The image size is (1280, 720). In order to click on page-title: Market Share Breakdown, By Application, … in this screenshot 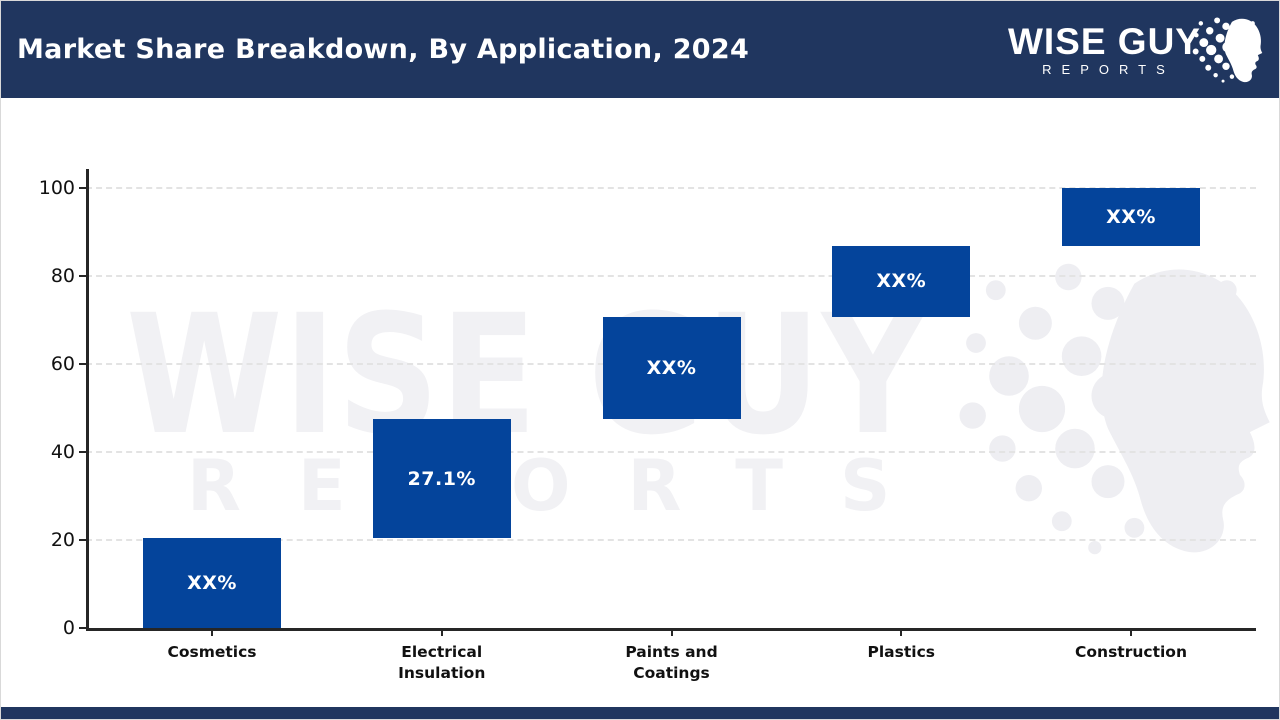, I will do `click(383, 49)`.